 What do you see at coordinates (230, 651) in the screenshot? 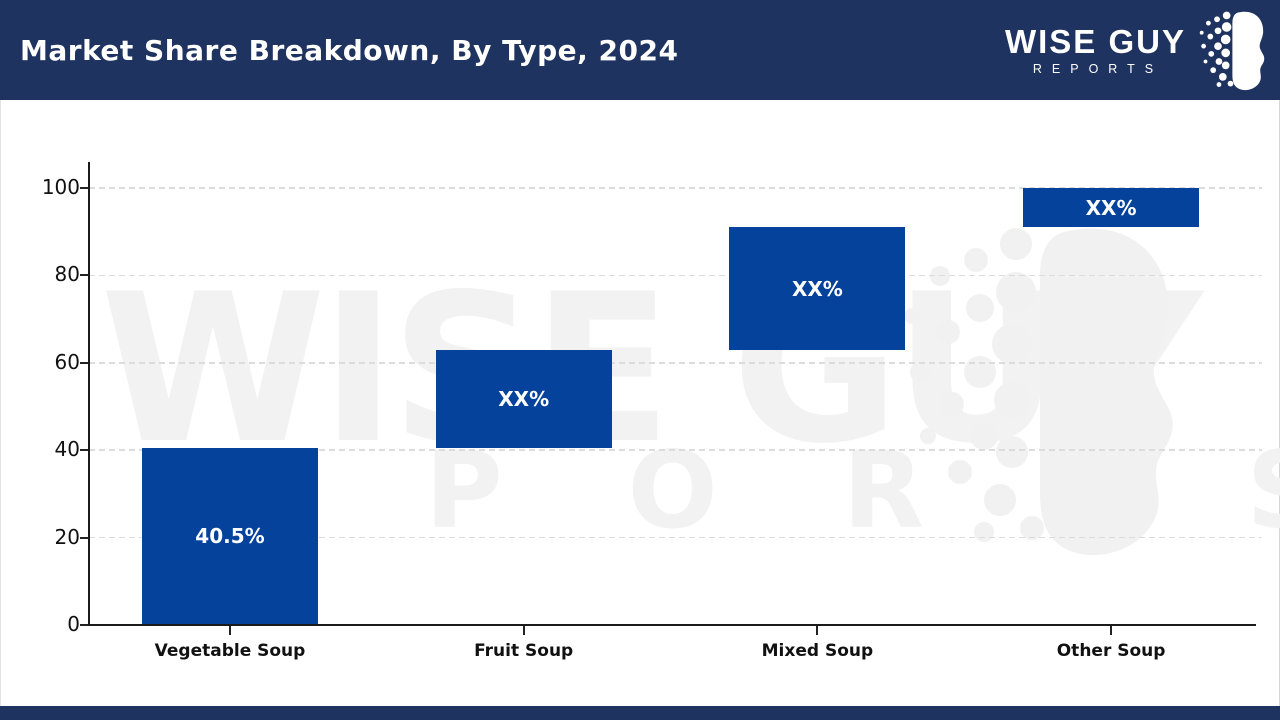
I see `x-tick-label-vegetable-soup: Vegetable Soup` at bounding box center [230, 651].